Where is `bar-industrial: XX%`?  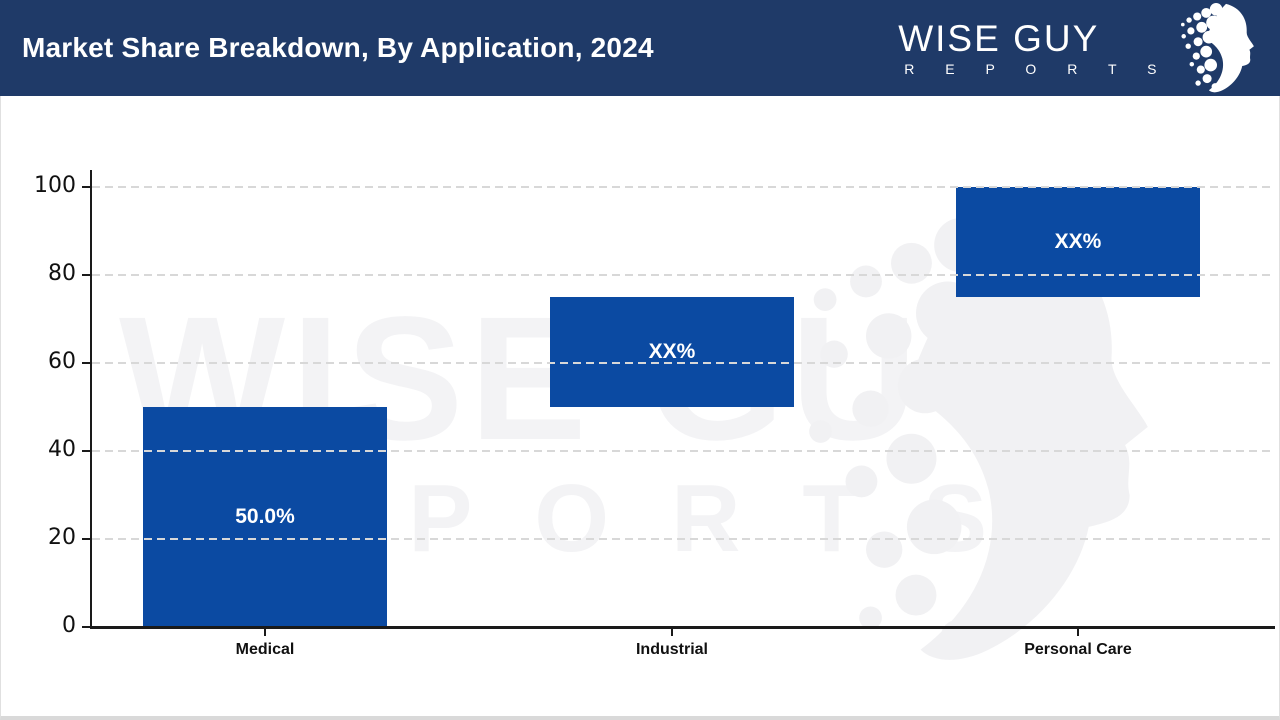 bar-industrial: XX% is located at coordinates (672, 352).